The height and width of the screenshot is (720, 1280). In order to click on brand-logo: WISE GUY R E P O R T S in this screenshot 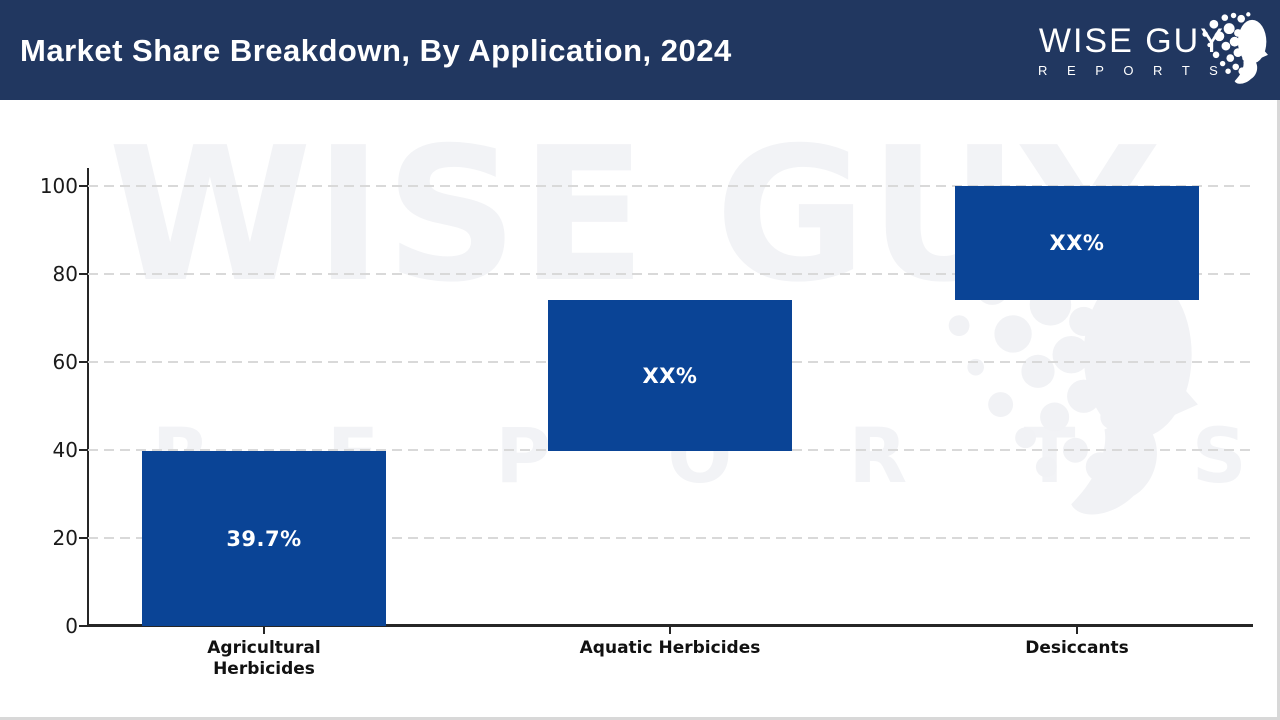, I will do `click(1142, 50)`.